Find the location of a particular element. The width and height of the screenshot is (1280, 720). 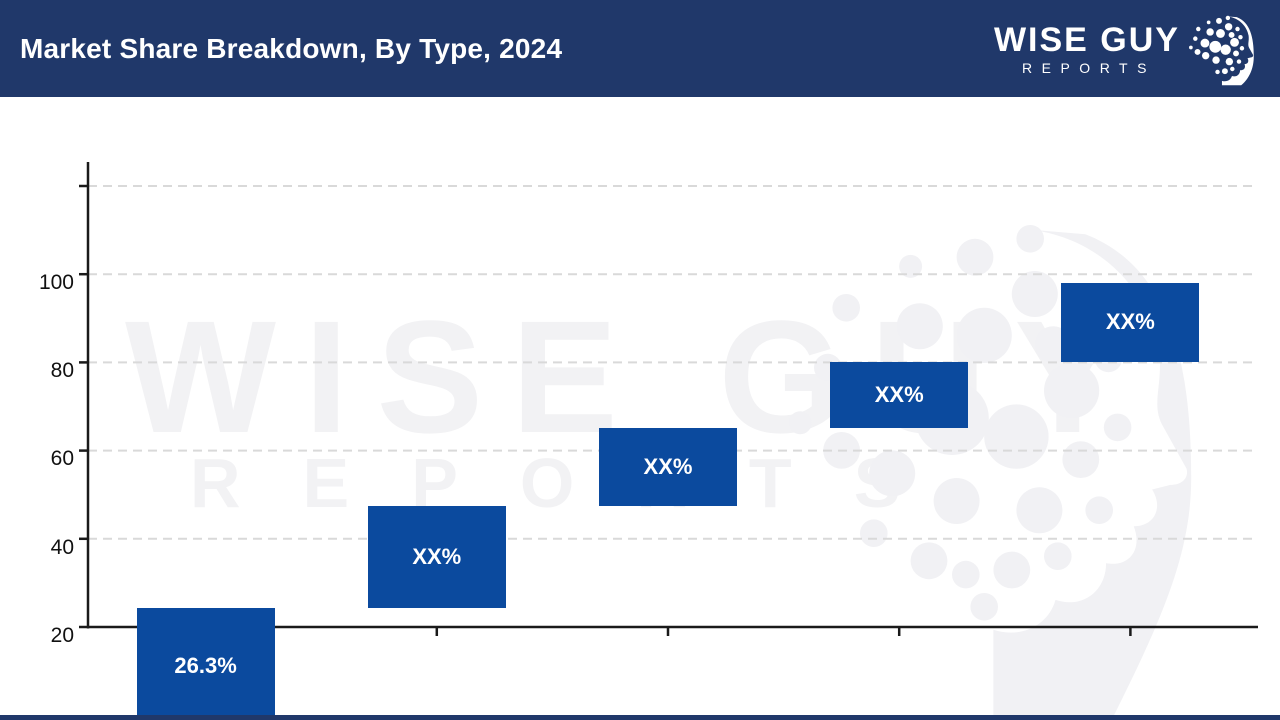

logo-head-icon is located at coordinates (1221, 50).